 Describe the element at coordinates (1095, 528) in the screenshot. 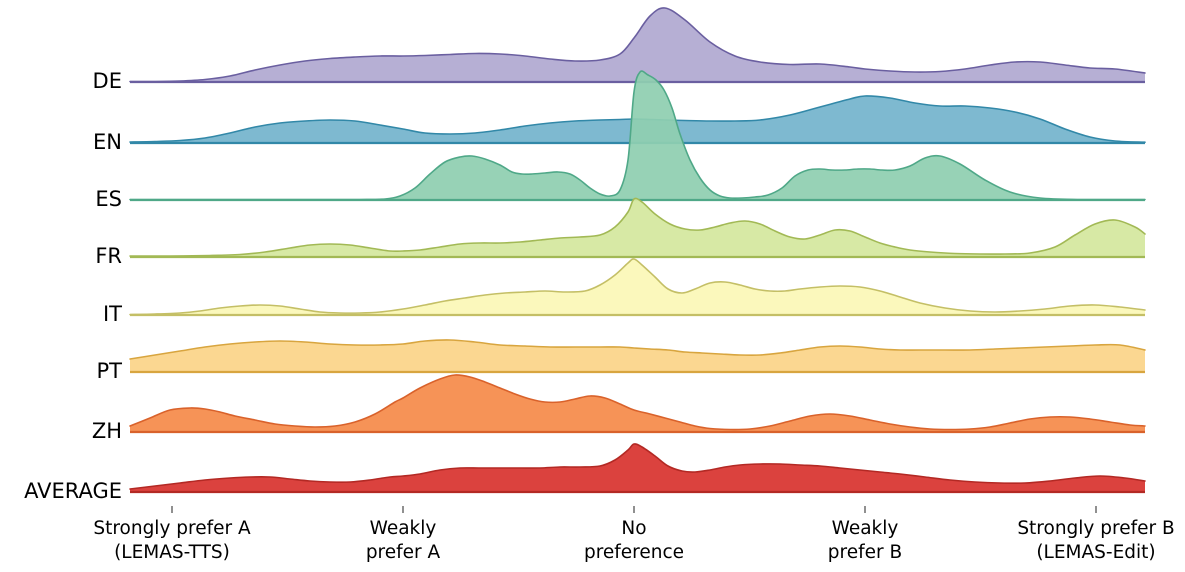

I see `x-tick-label-4-line1: Strongly prefer B` at that location.